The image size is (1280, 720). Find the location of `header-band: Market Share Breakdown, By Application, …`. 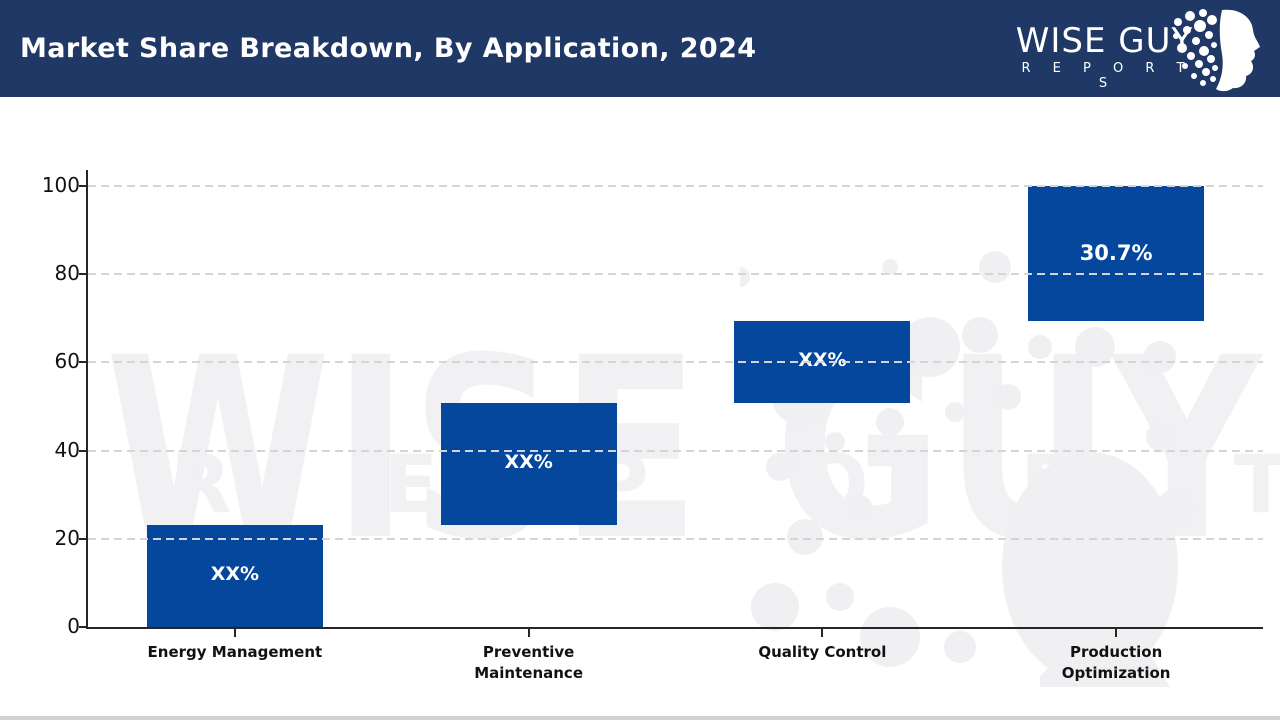

header-band: Market Share Breakdown, By Application, … is located at coordinates (640, 48).